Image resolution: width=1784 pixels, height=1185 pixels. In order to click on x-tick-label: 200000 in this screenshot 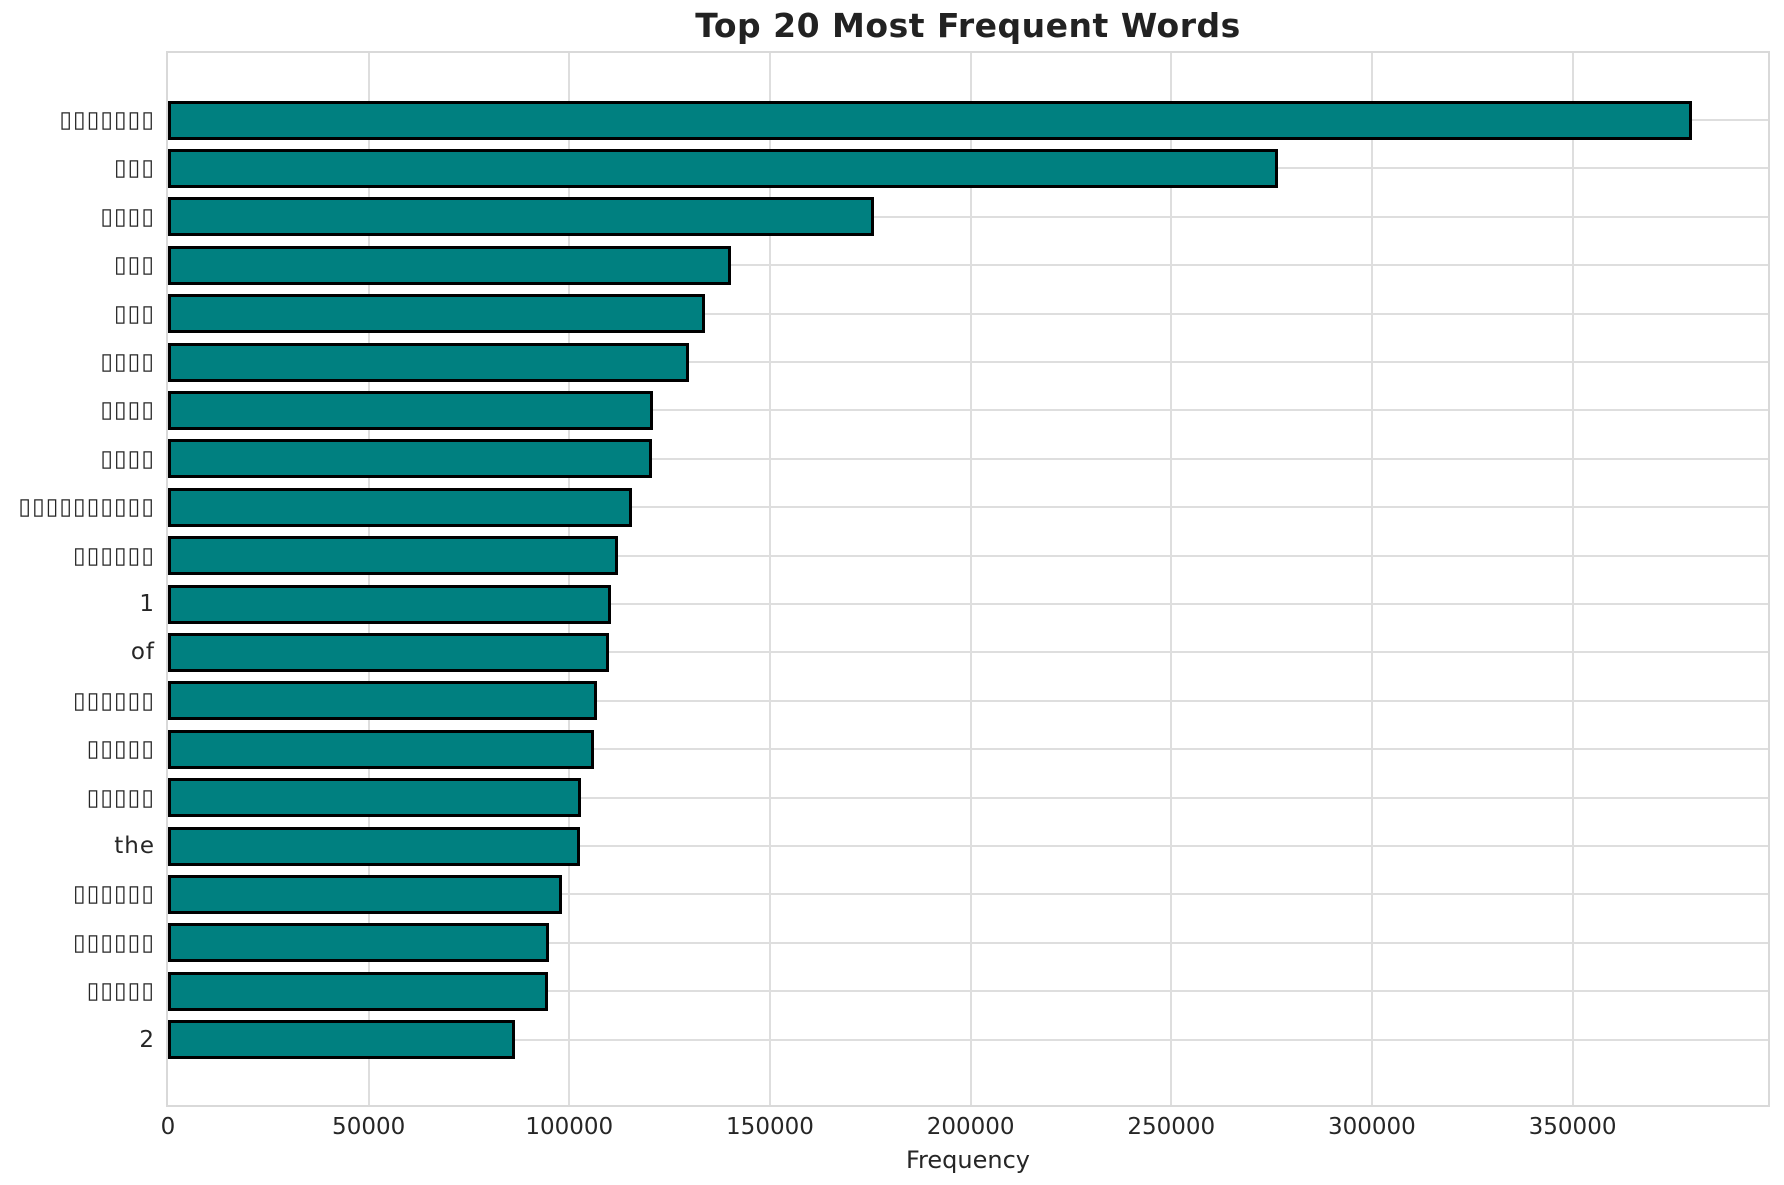, I will do `click(970, 1127)`.